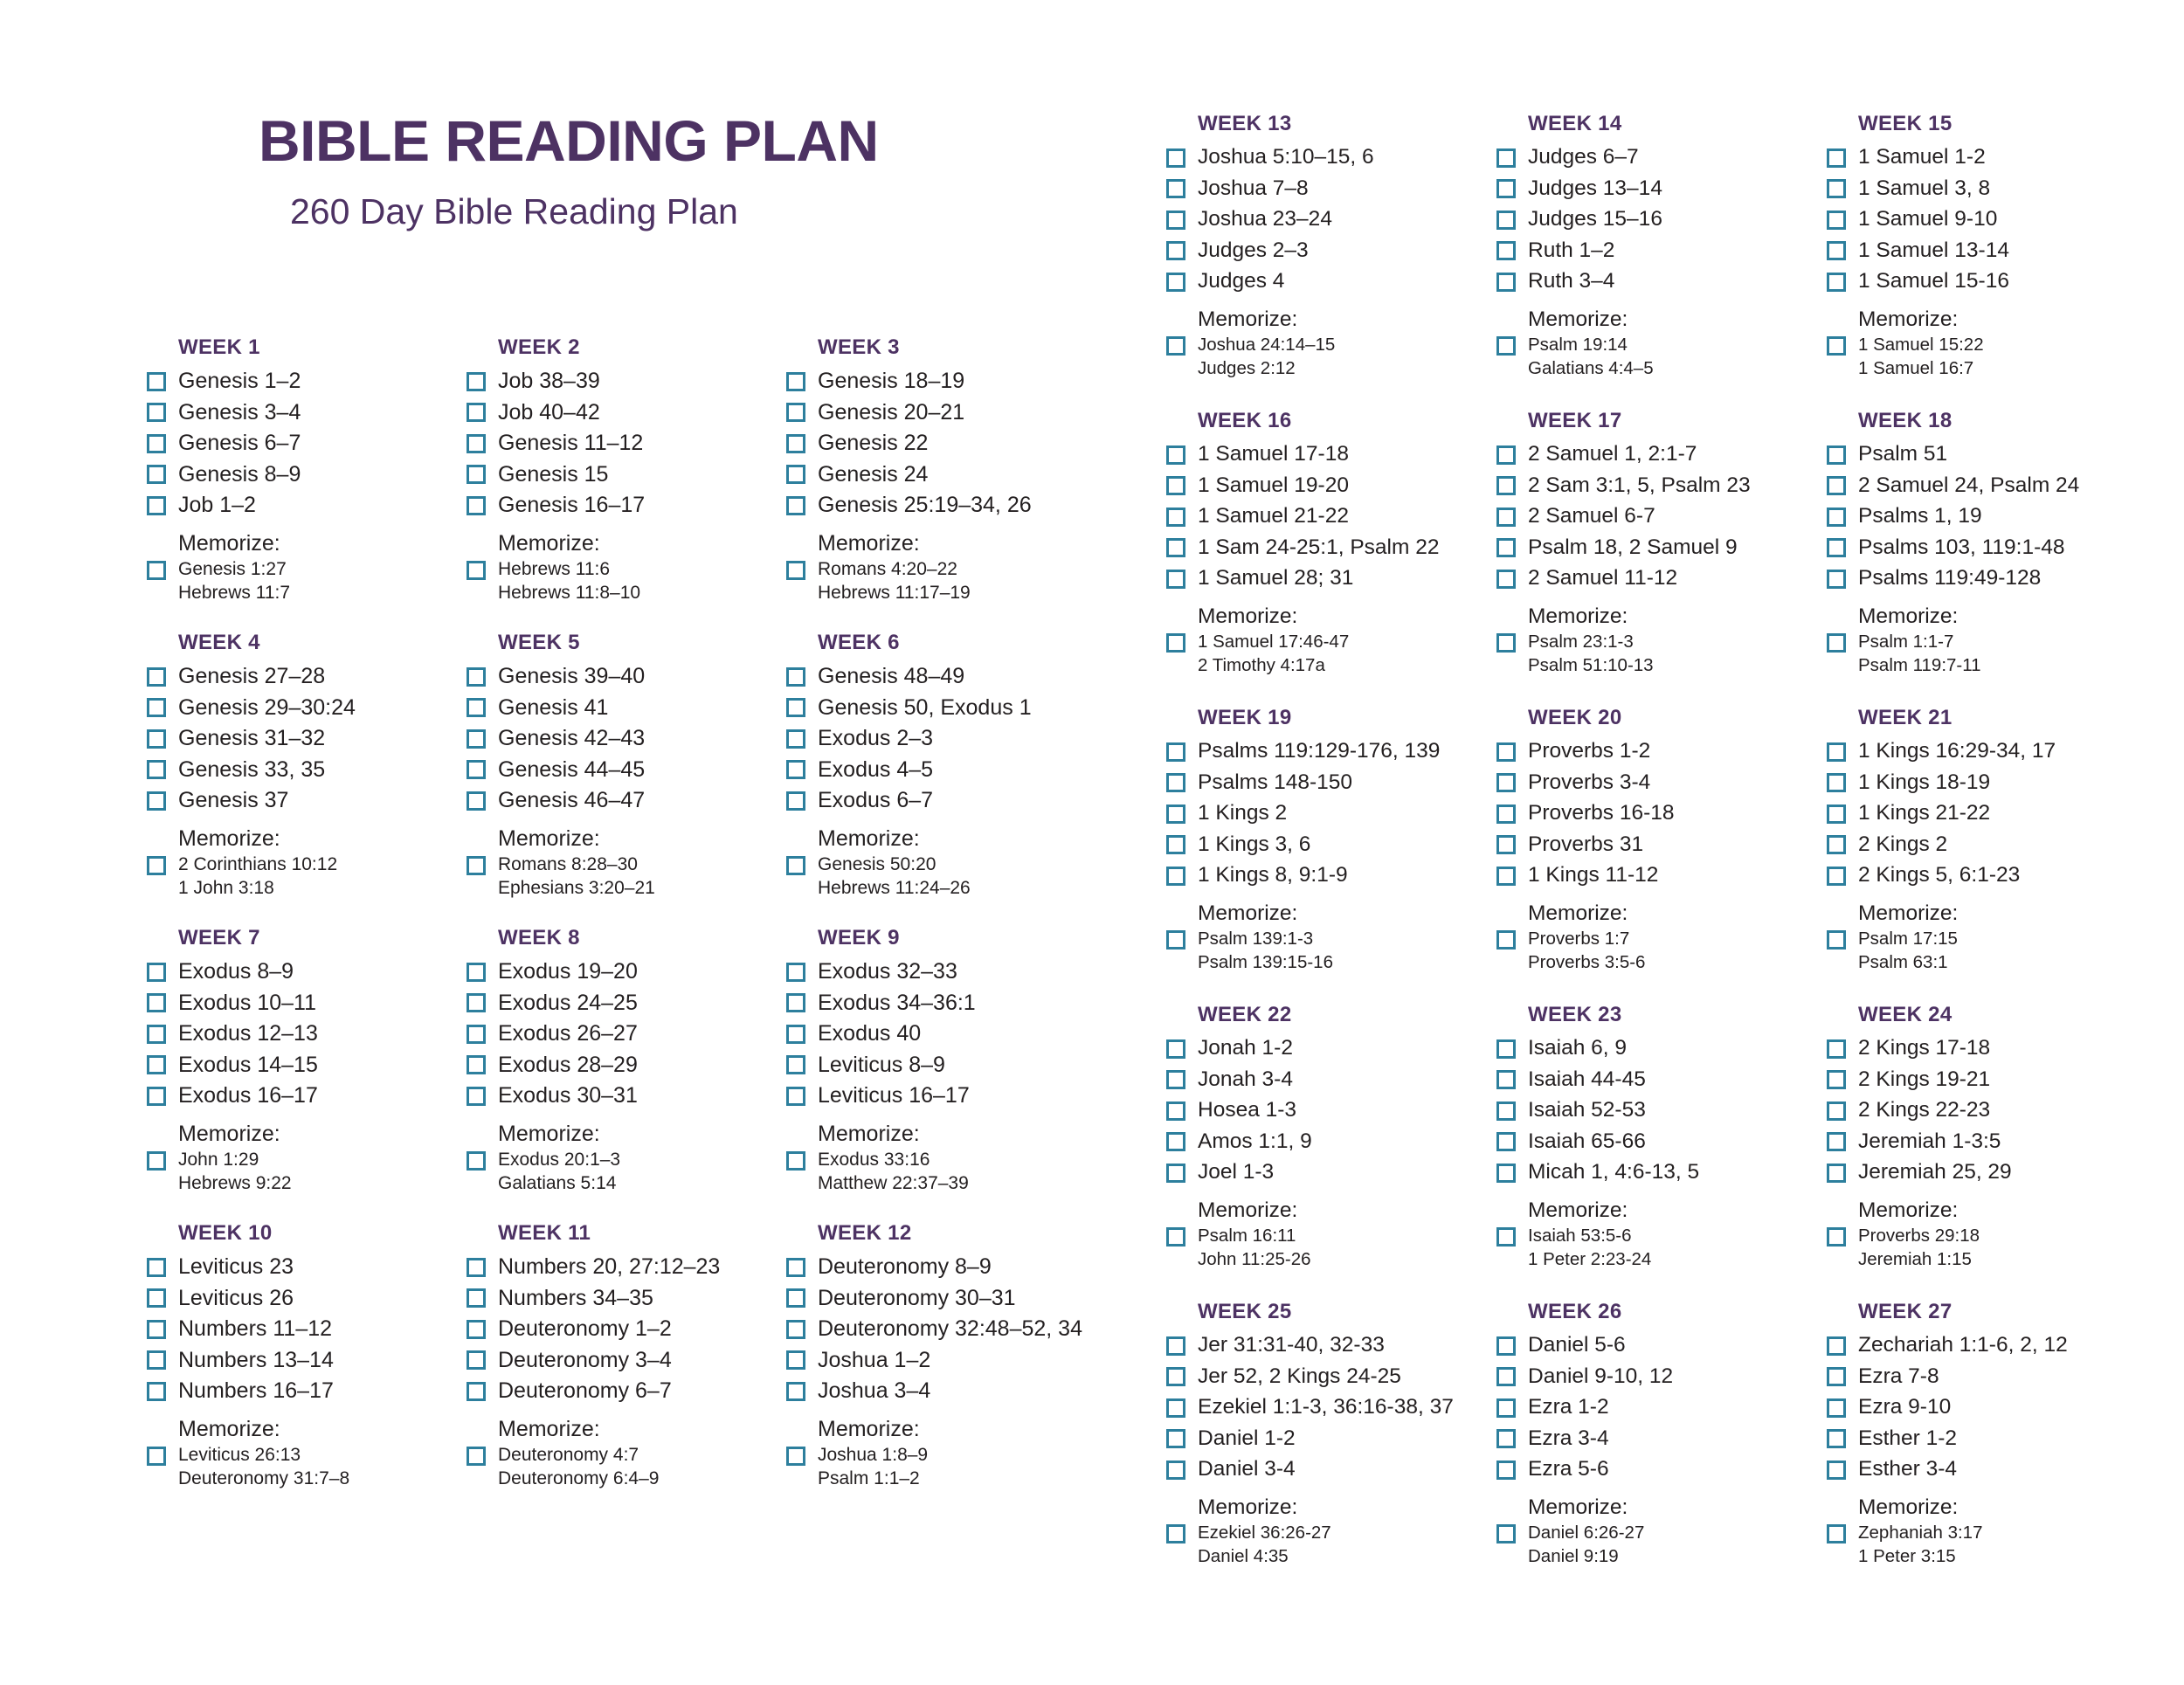 The width and height of the screenshot is (2184, 1685). What do you see at coordinates (1661, 455) in the screenshot?
I see `reading-row: 2 Samuel 1, 2:1-7` at bounding box center [1661, 455].